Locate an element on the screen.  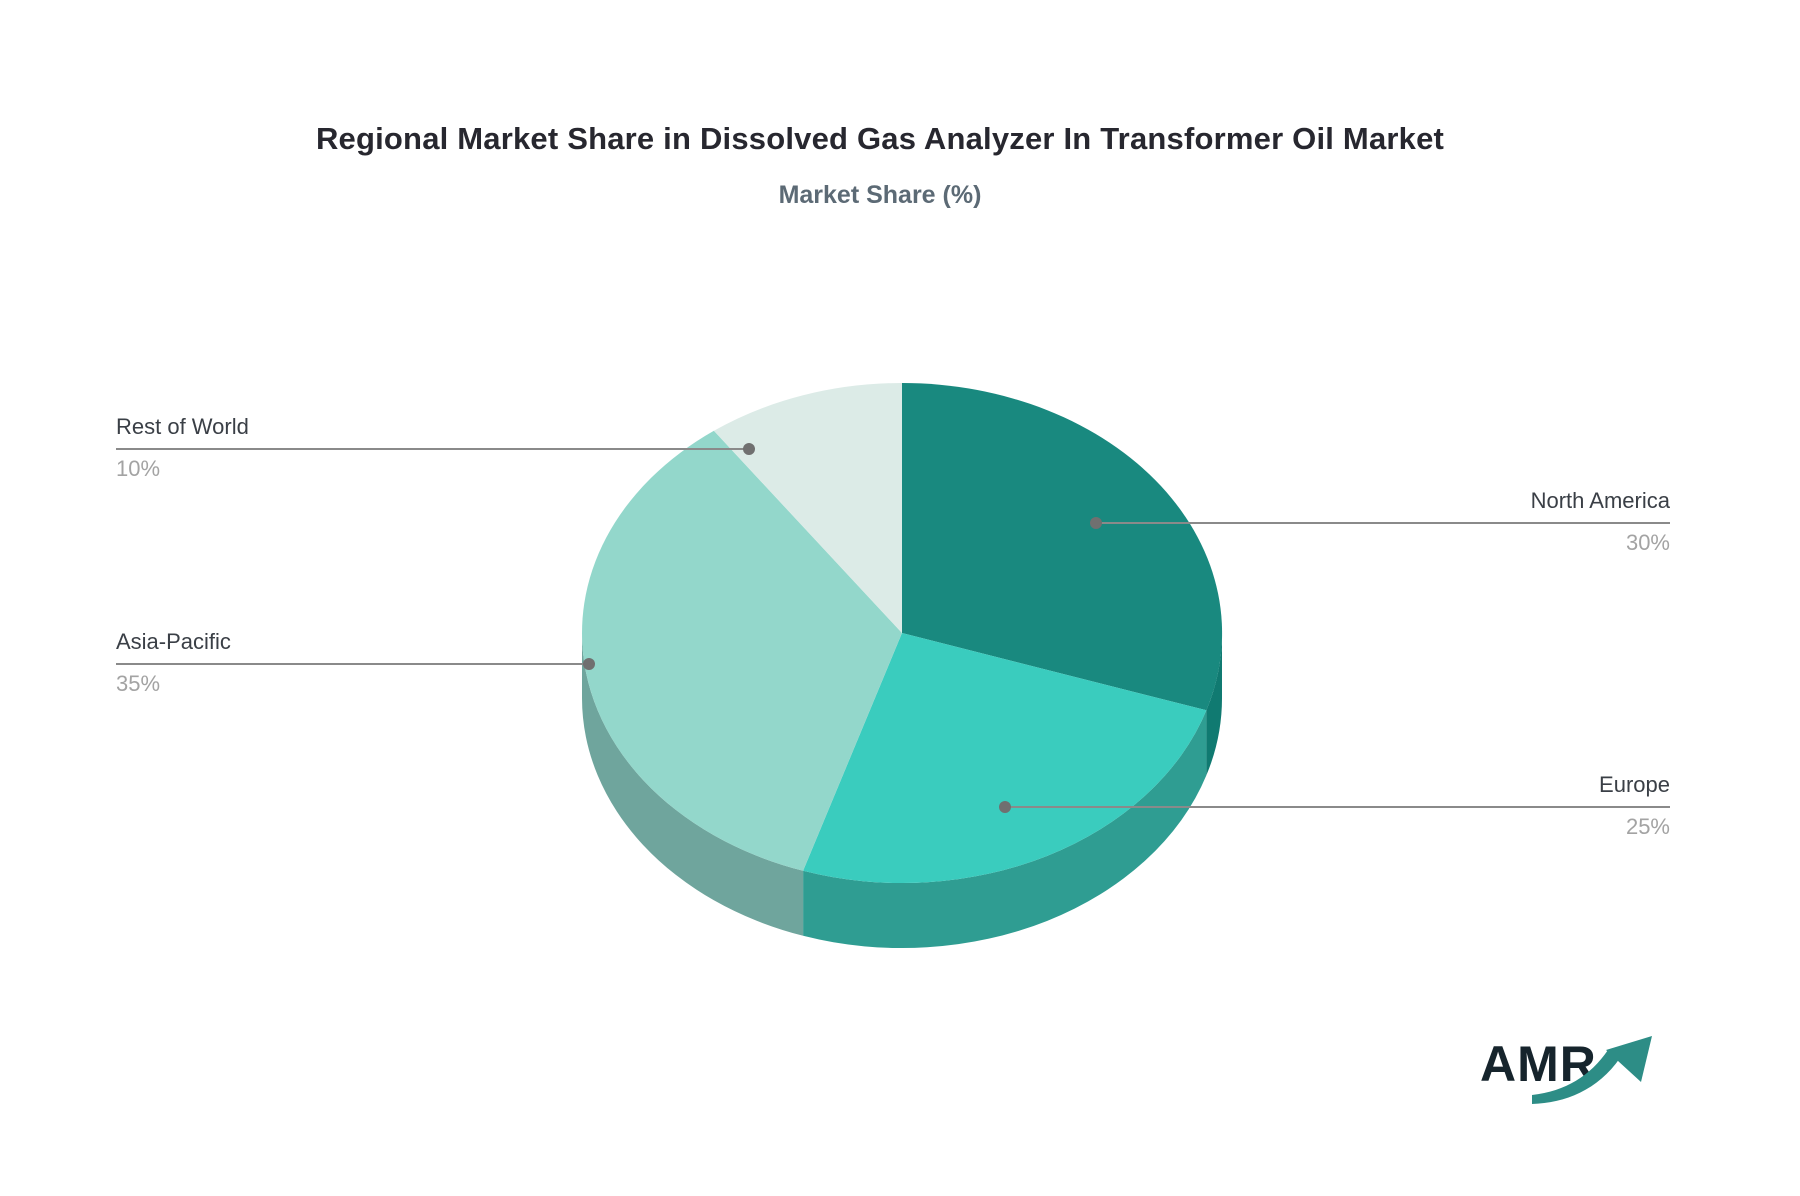
pie-rim-asia-pacific is located at coordinates (693, 784).